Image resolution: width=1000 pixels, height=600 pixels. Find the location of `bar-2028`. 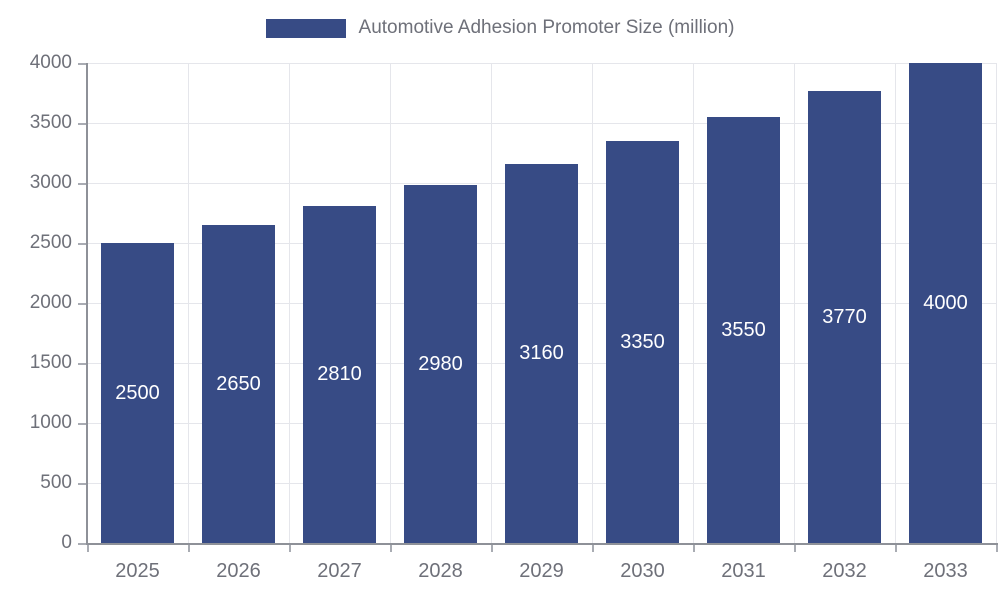

bar-2028 is located at coordinates (440, 364).